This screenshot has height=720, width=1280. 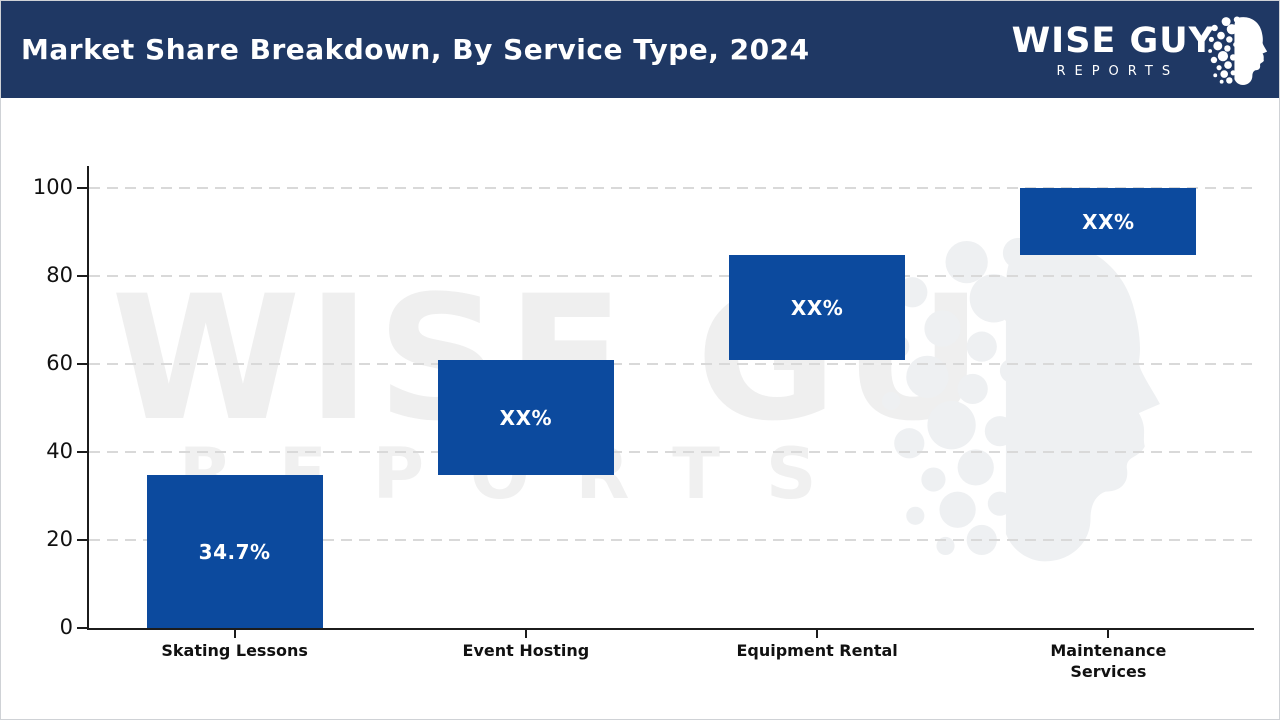 I want to click on x-category-label-line: Maintenance, so click(x=1108, y=650).